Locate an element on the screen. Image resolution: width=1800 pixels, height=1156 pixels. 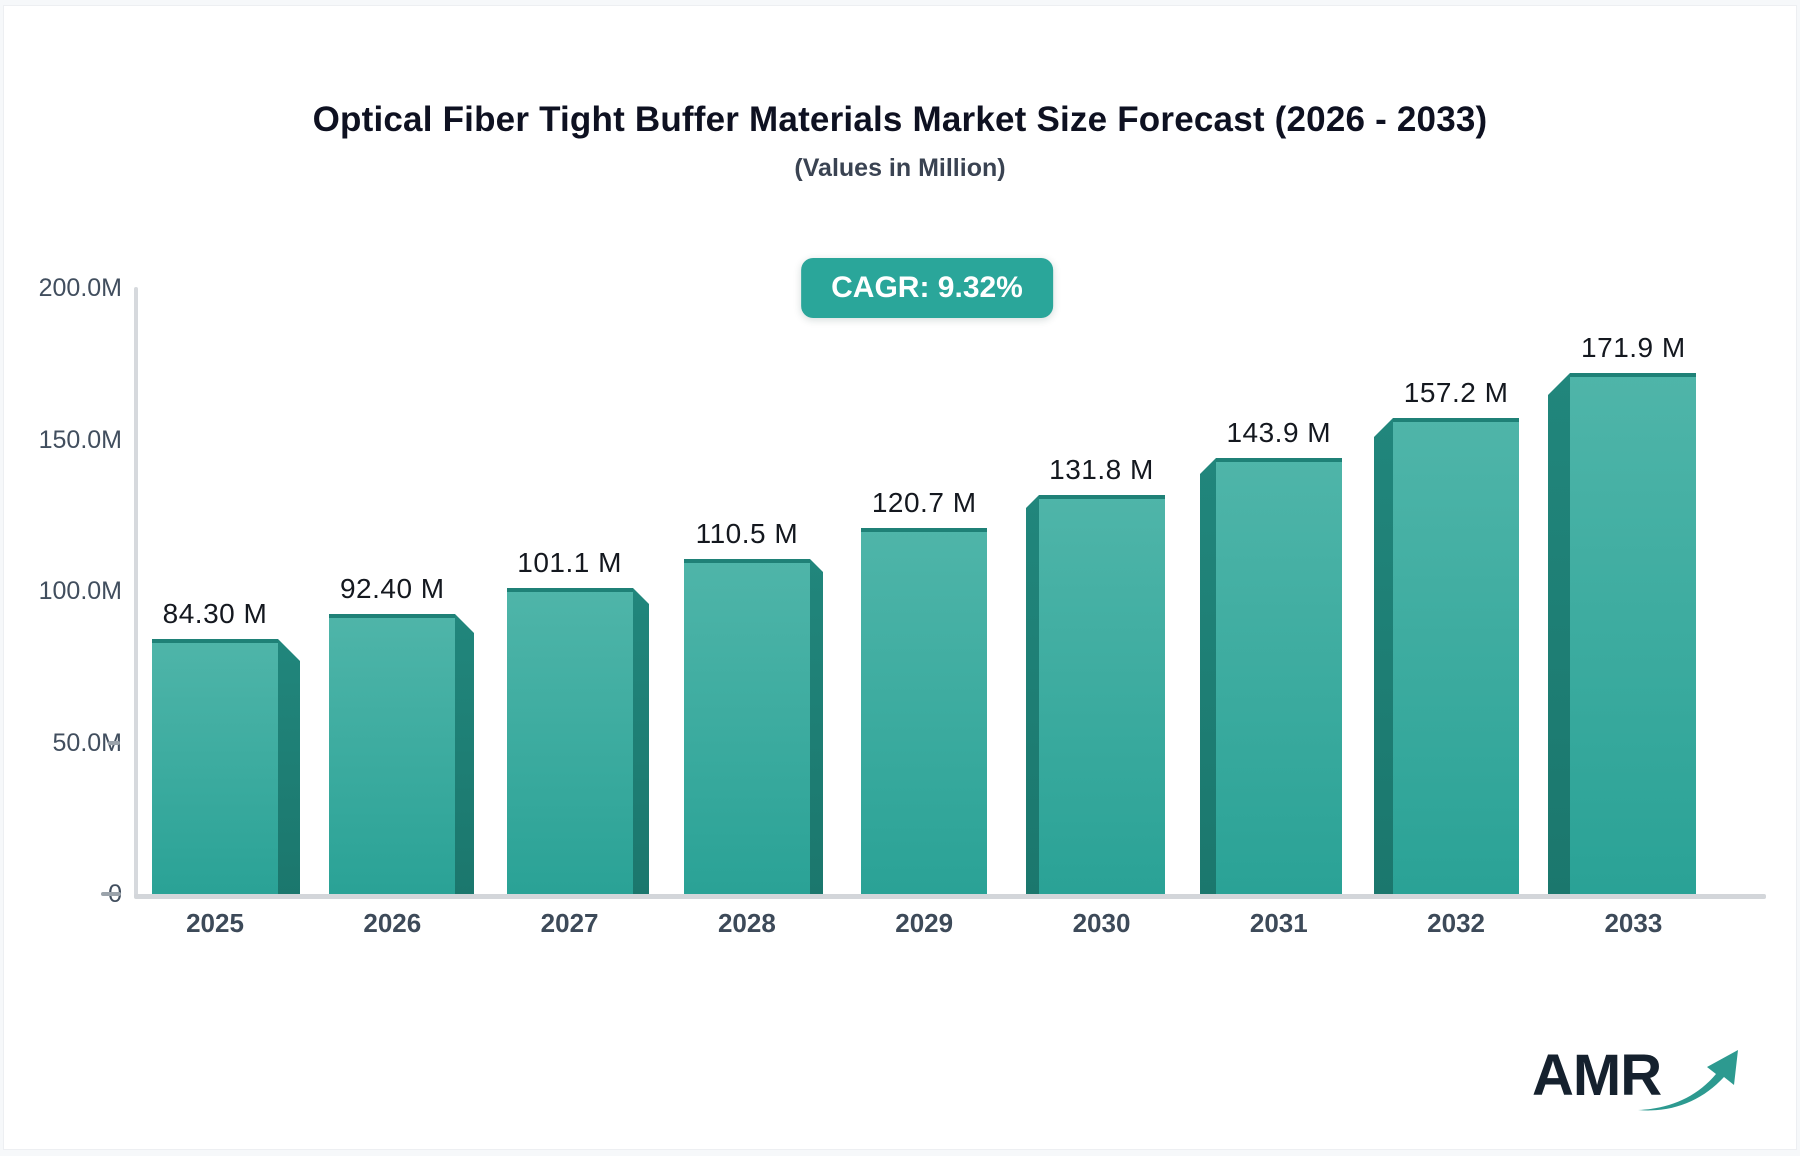
chart-subtitle: (Values in Million) is located at coordinates (900, 168).